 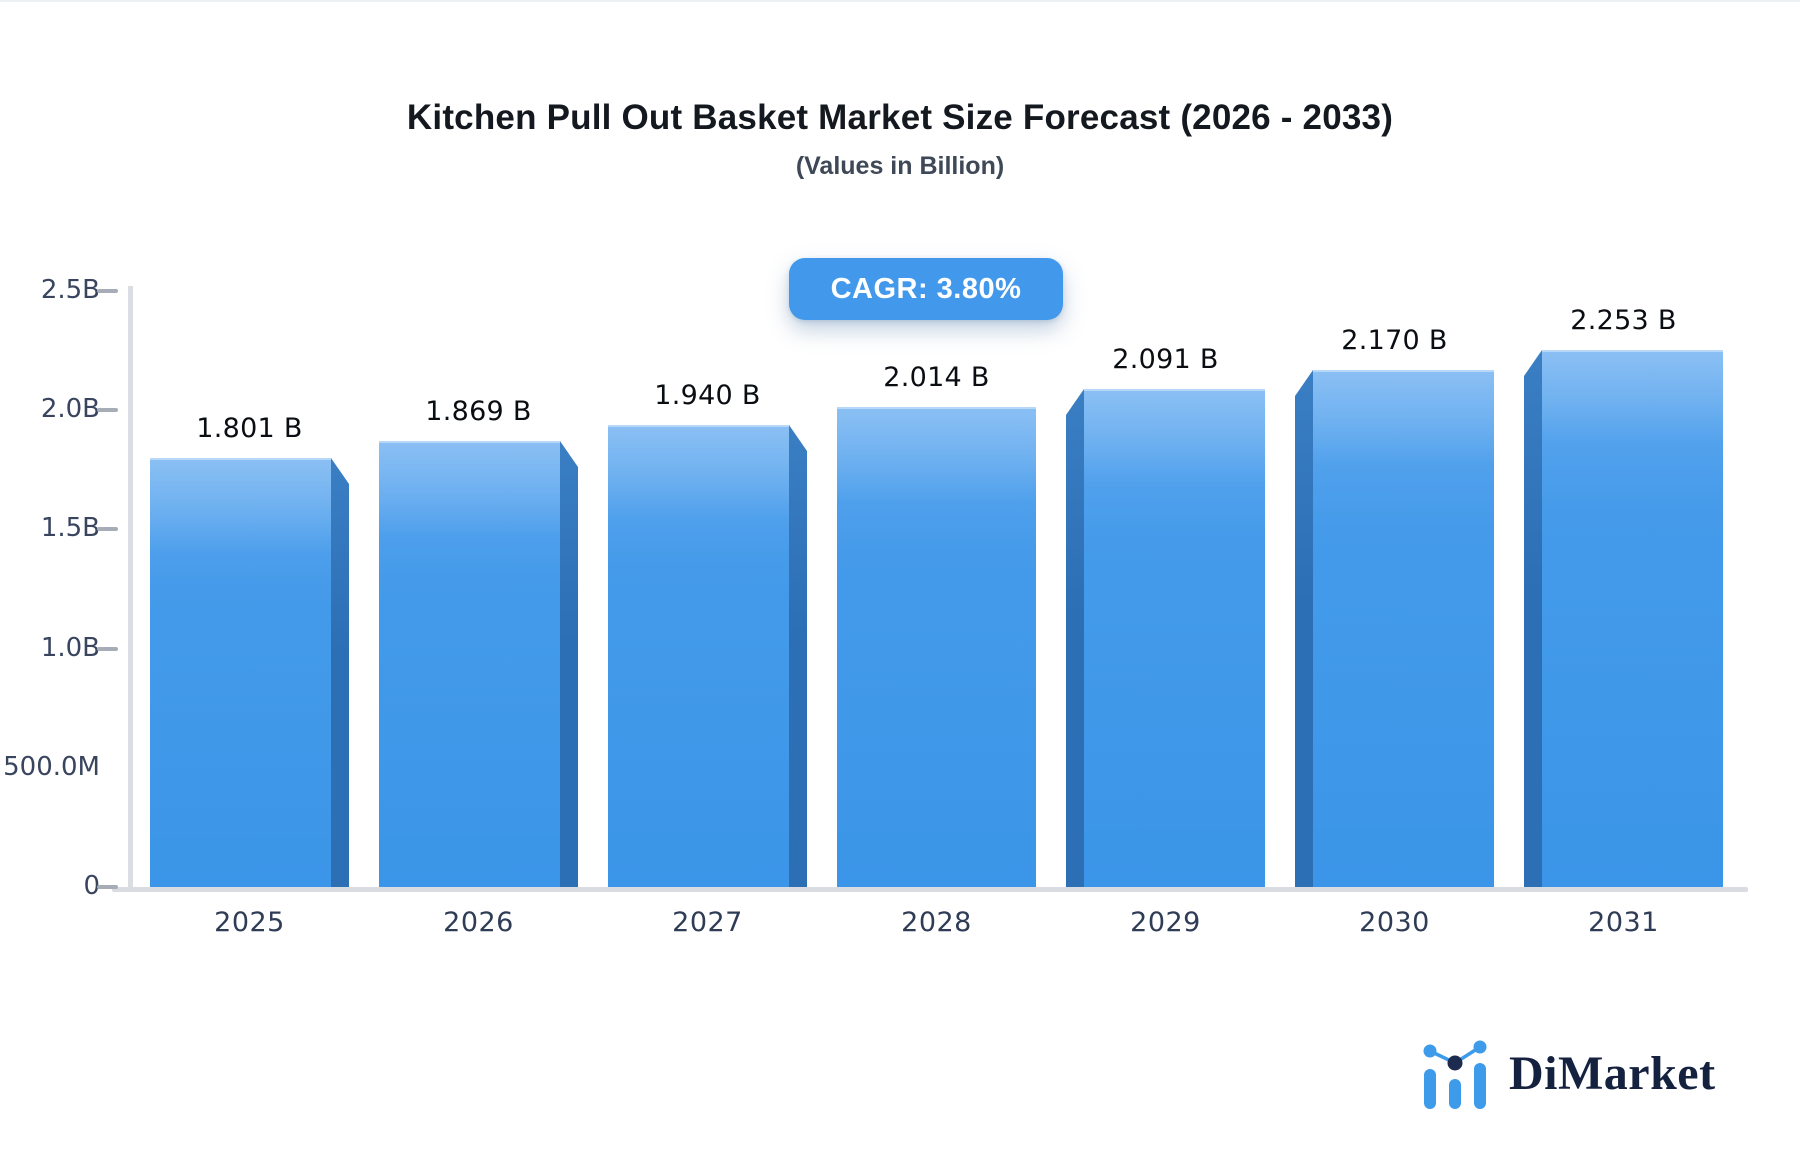 What do you see at coordinates (1165, 922) in the screenshot?
I see `x-axis-label-2029: 2029` at bounding box center [1165, 922].